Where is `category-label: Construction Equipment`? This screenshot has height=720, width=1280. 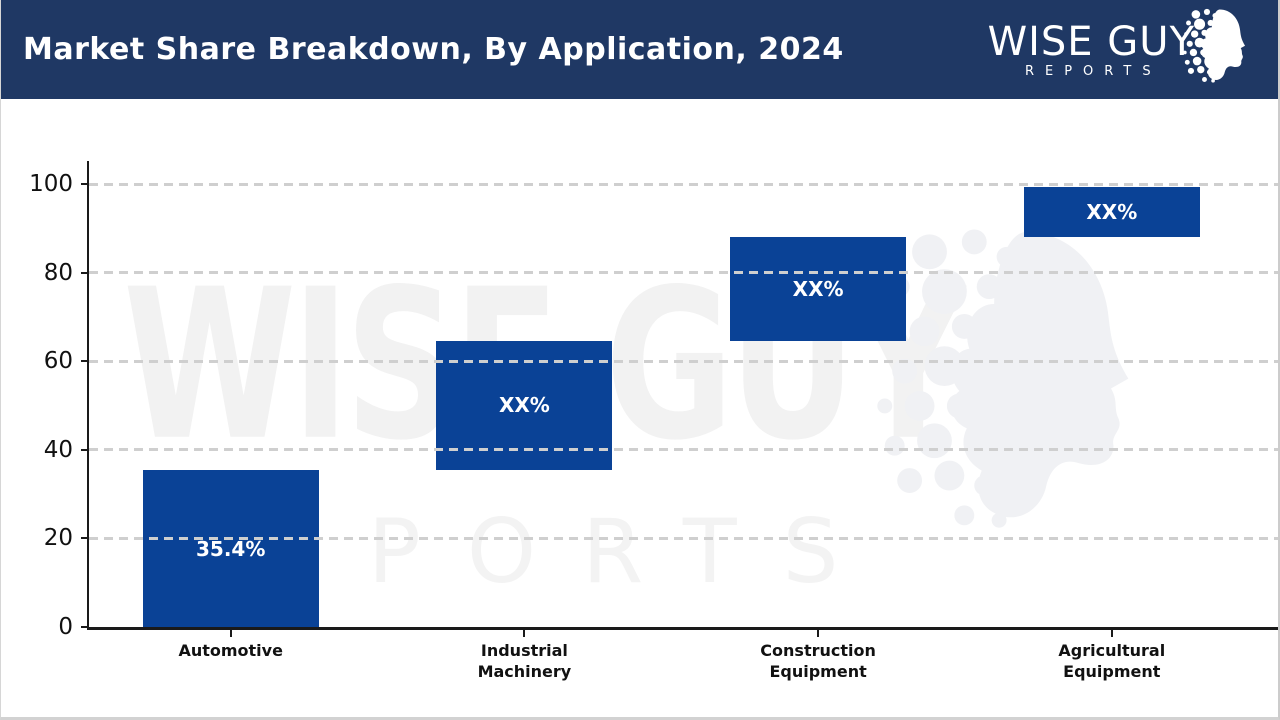
category-label: Construction Equipment is located at coordinates (818, 661).